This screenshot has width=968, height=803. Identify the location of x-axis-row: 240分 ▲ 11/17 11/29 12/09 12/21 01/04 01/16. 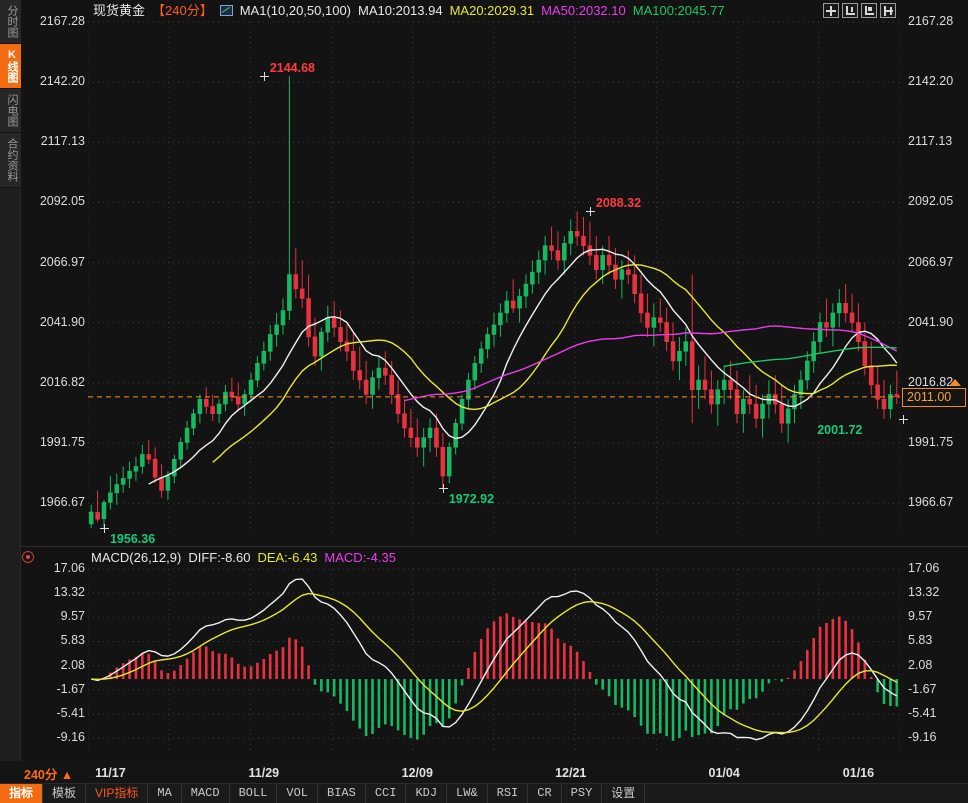
(484, 772).